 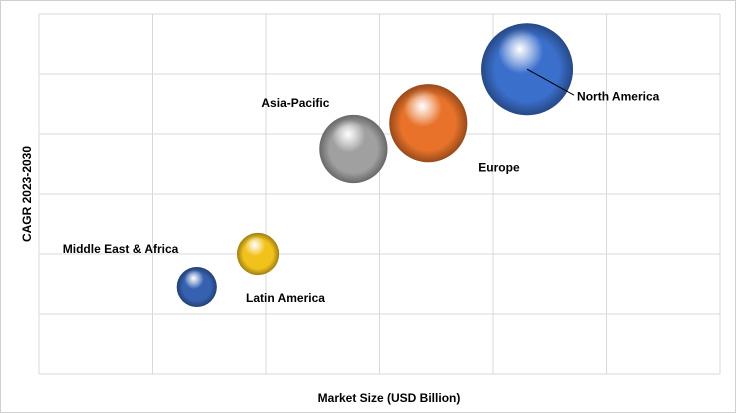 What do you see at coordinates (285, 298) in the screenshot?
I see `bubble-label: Latin America` at bounding box center [285, 298].